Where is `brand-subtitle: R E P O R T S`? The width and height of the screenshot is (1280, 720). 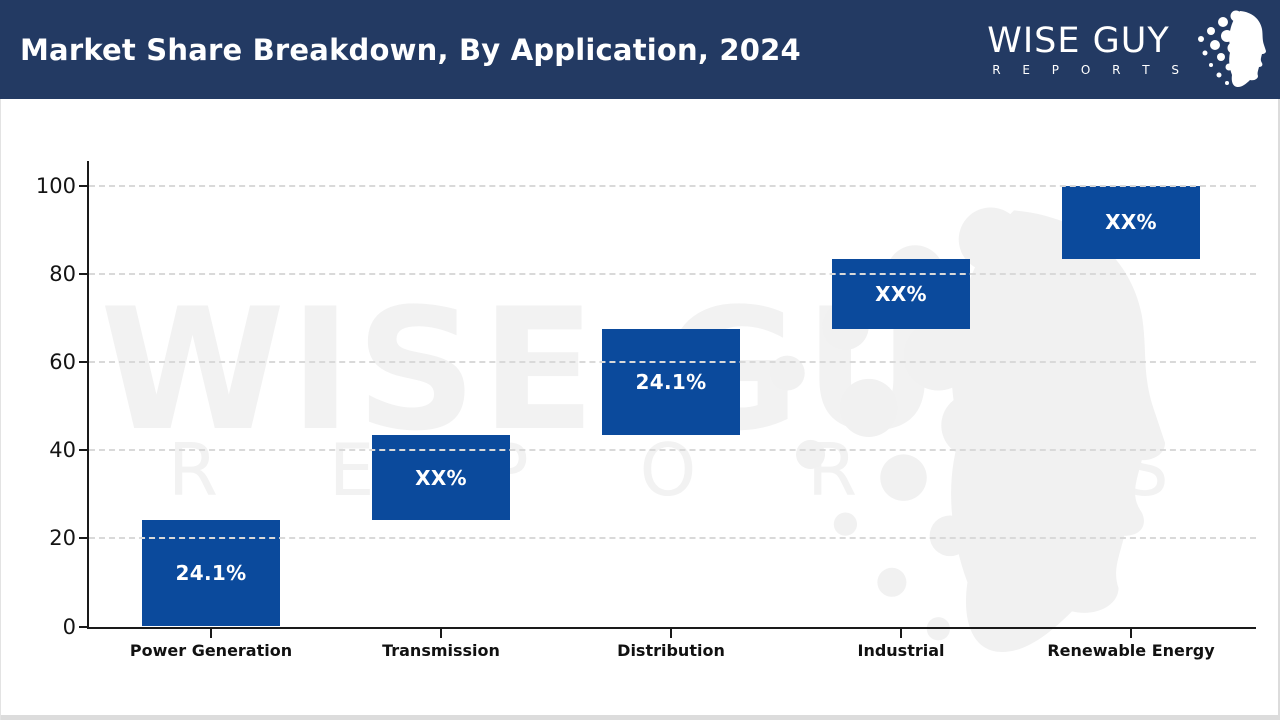 brand-subtitle: R E P O R T S is located at coordinates (1090, 69).